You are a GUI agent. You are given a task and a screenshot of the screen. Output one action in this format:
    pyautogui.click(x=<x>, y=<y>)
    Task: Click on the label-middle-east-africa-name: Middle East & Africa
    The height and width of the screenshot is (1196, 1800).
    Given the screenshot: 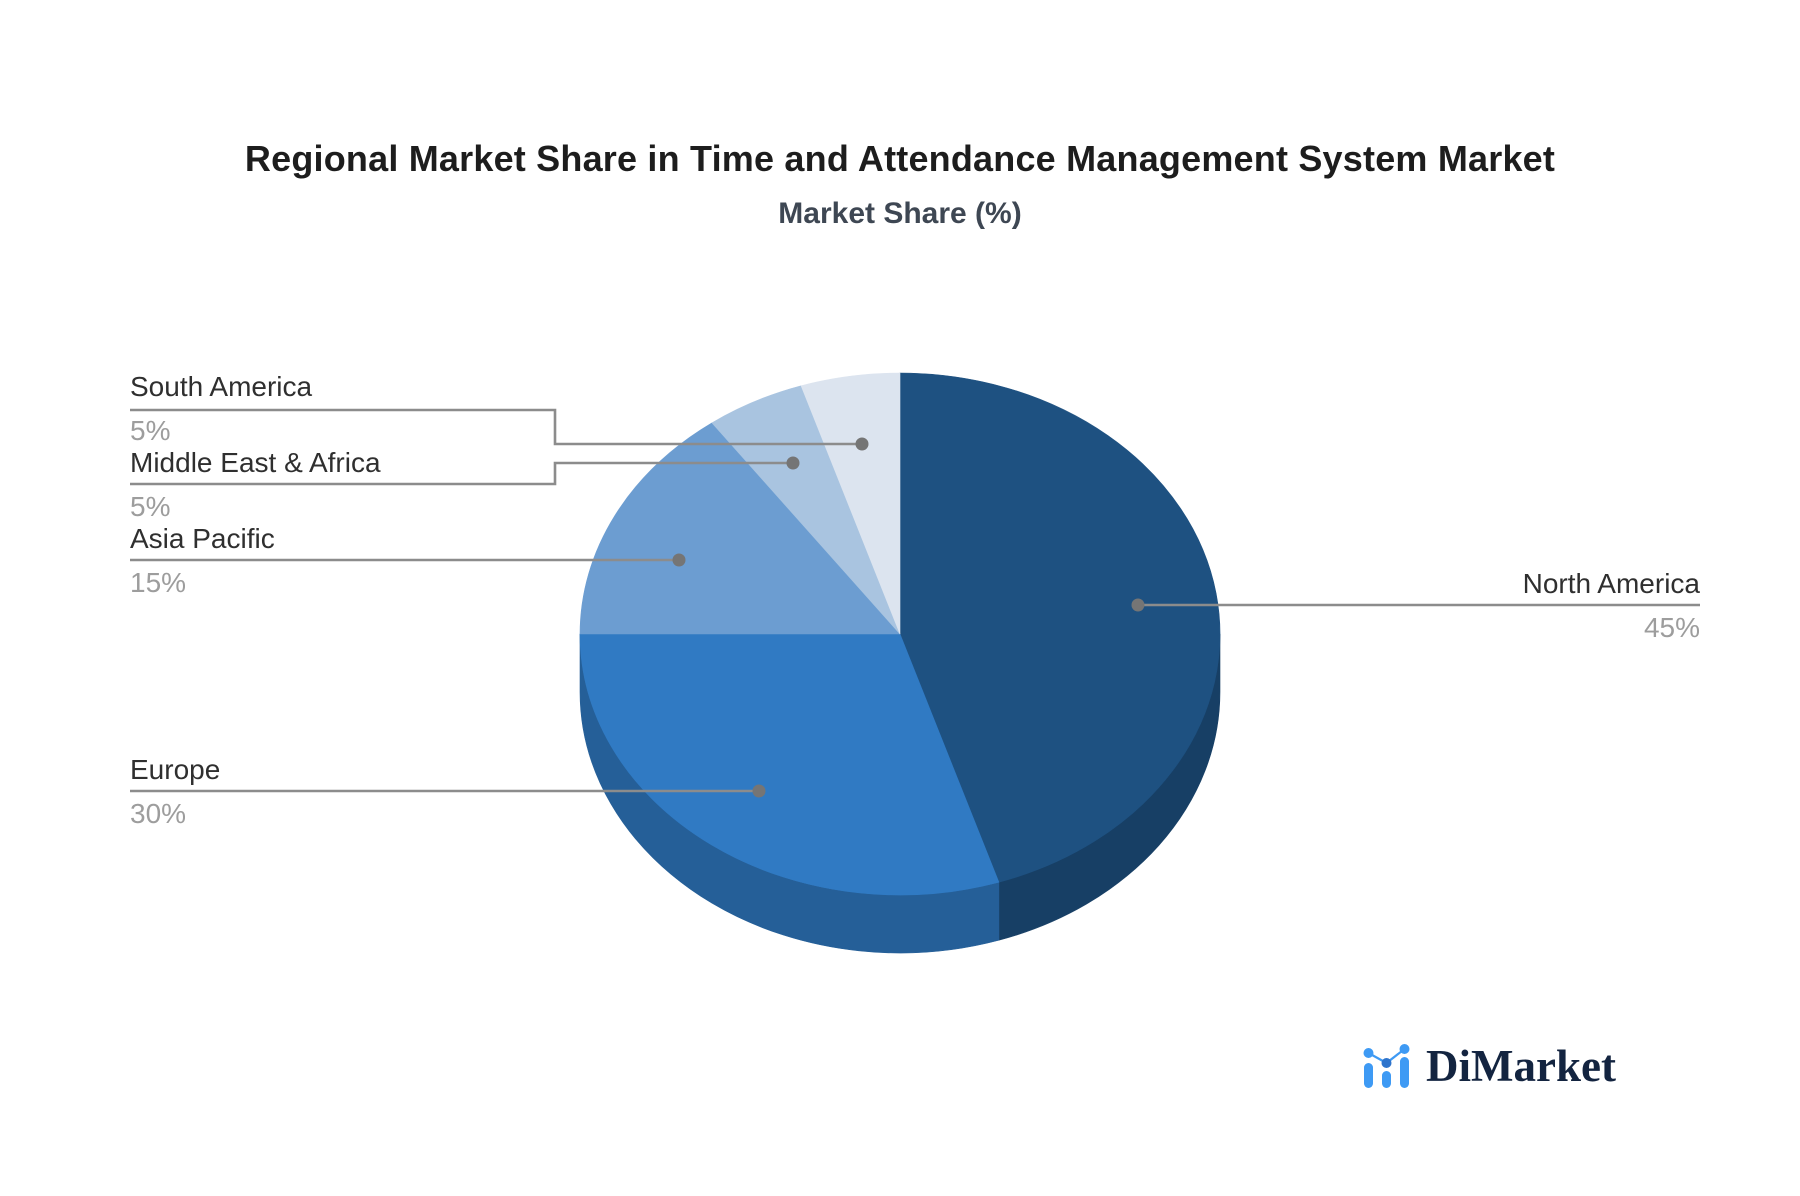 What is the action you would take?
    pyautogui.click(x=255, y=462)
    